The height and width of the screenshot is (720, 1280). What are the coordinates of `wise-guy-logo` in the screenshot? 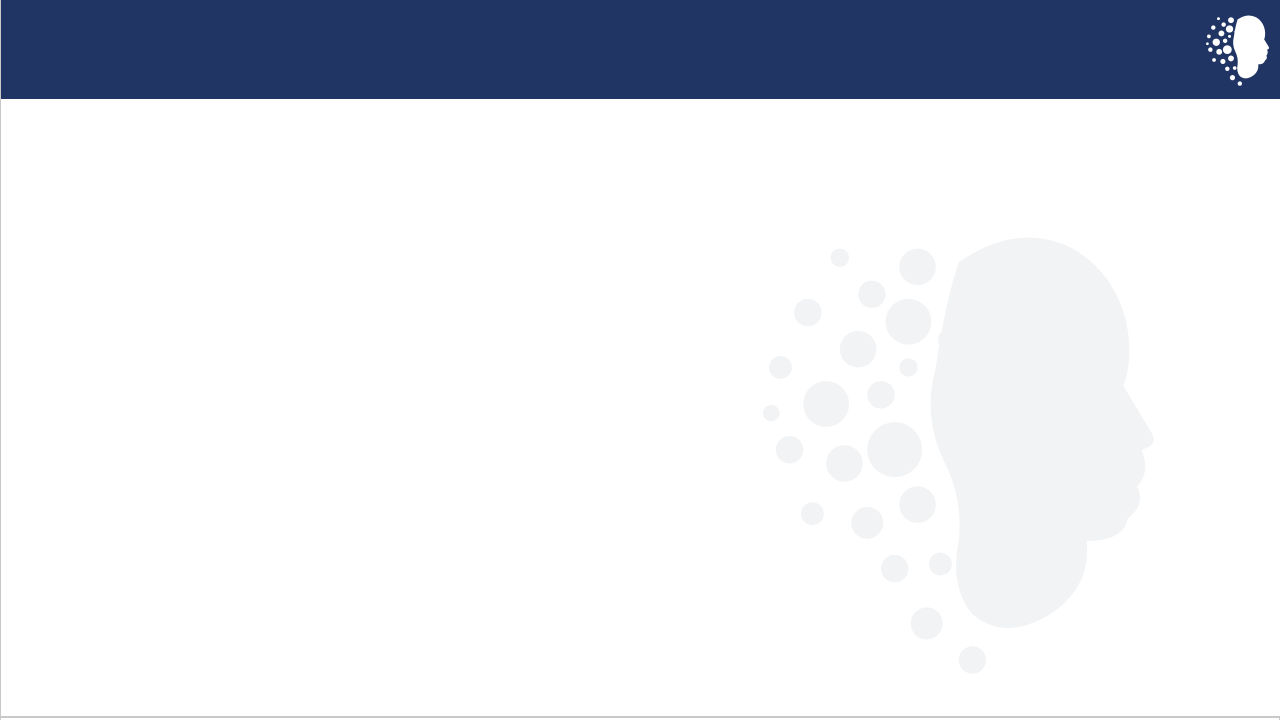 It's located at (1148, 49).